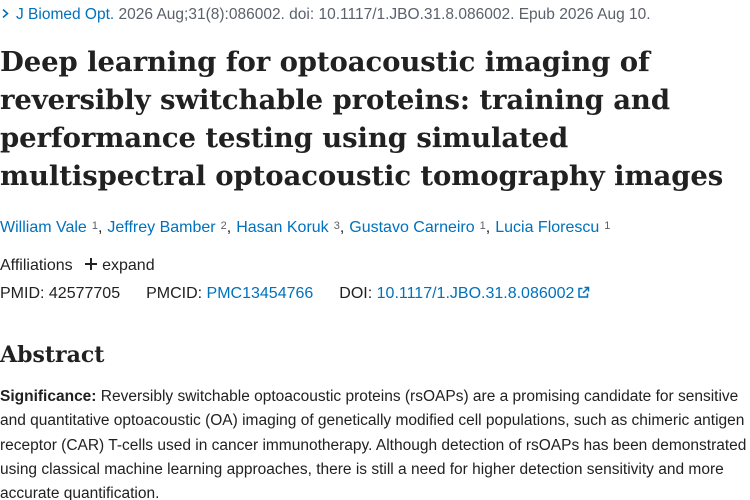 The width and height of the screenshot is (750, 500). I want to click on abstract-heading: Abstract, so click(52, 355).